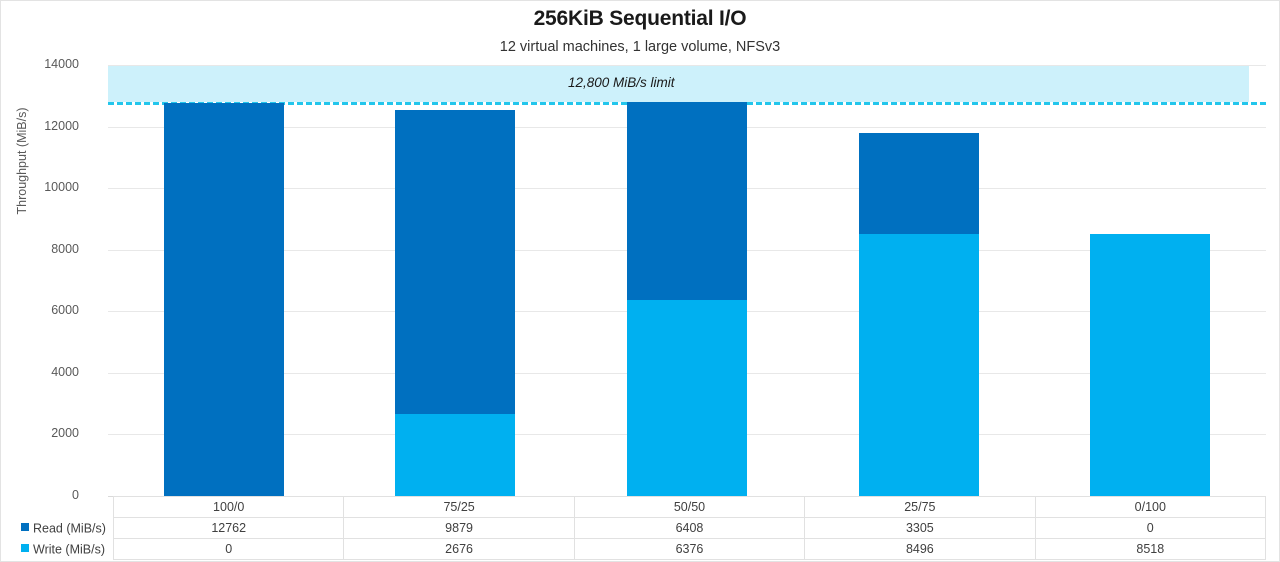 This screenshot has height=562, width=1280. I want to click on gridline, so click(687, 65).